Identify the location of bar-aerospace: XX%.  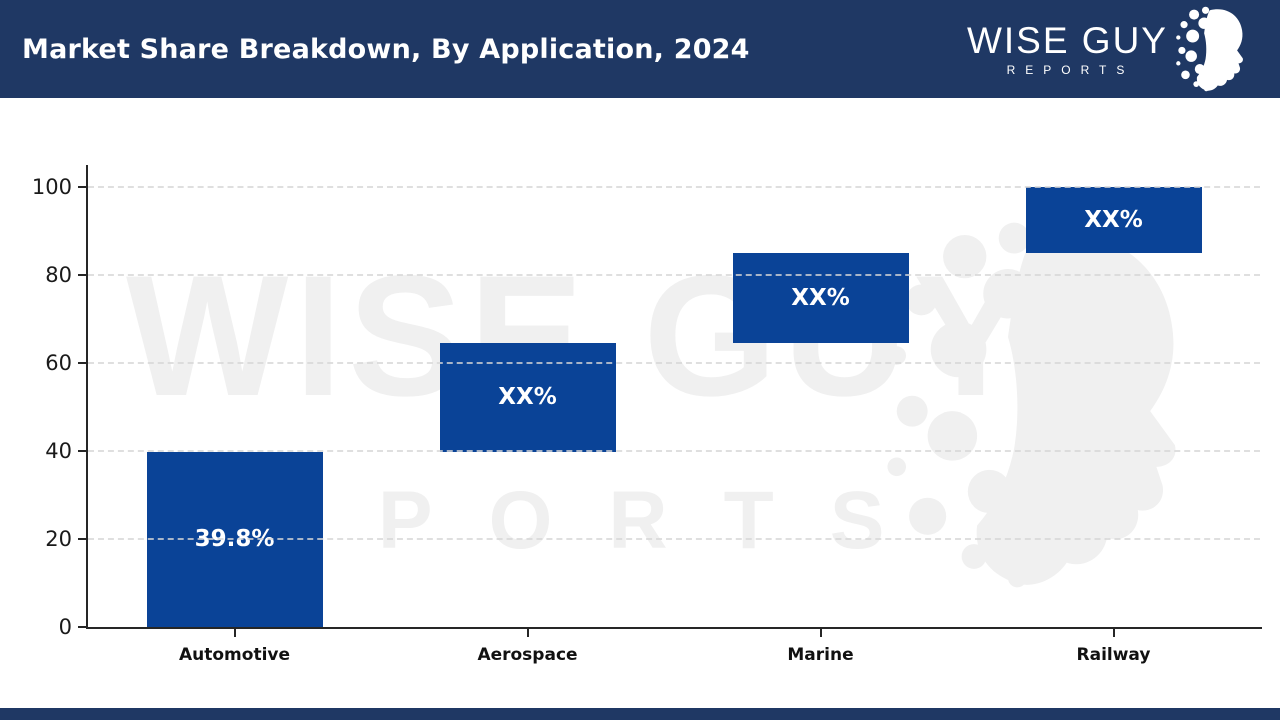
(527, 397).